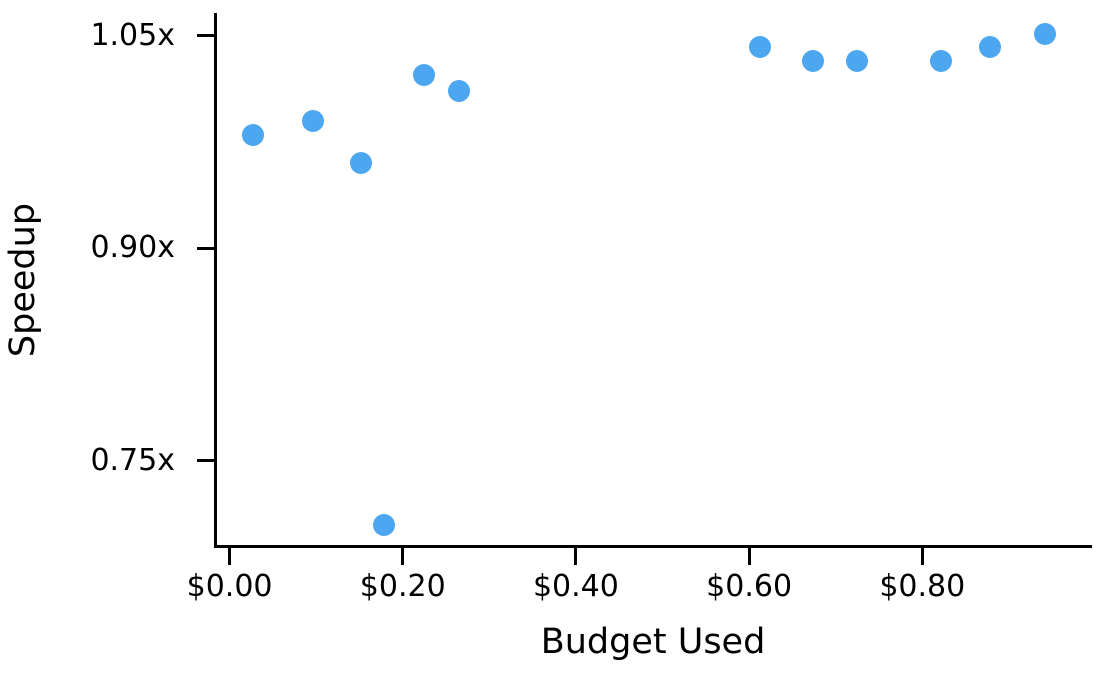  Describe the element at coordinates (653, 546) in the screenshot. I see `x-axis-spine` at that location.